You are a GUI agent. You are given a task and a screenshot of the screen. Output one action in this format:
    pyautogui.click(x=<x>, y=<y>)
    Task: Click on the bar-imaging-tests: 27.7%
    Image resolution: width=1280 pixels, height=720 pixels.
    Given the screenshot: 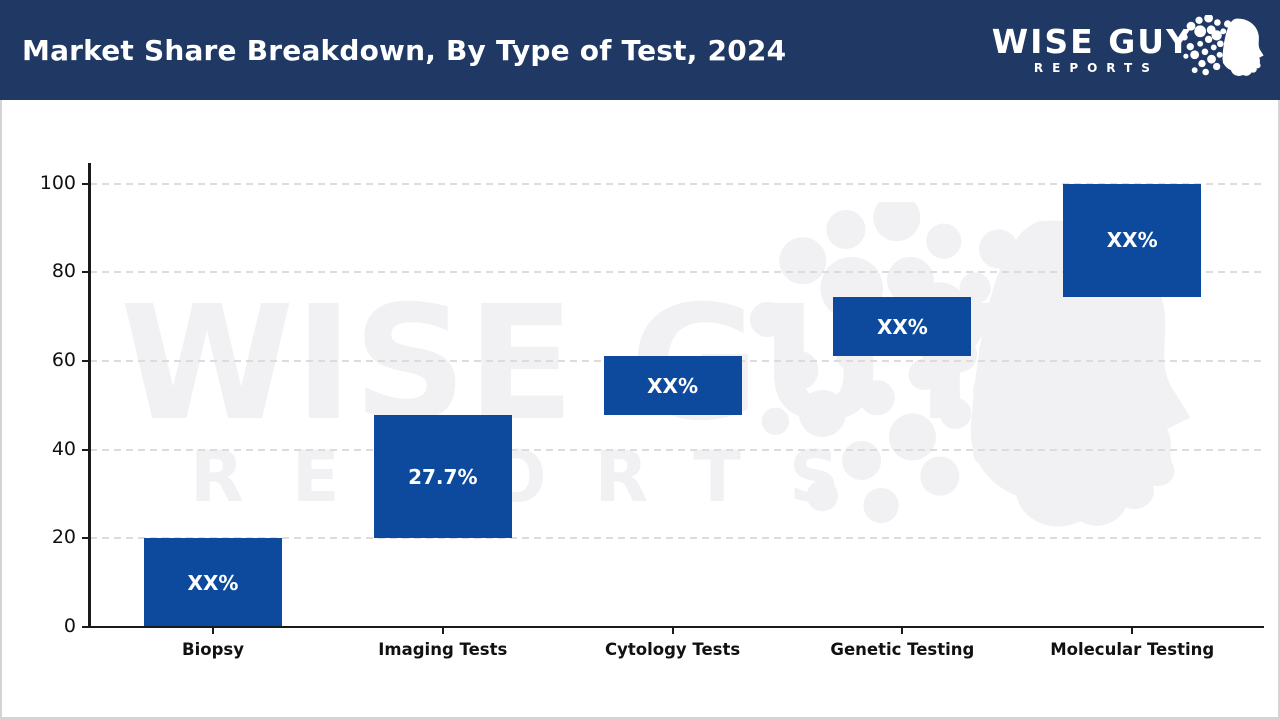 What is the action you would take?
    pyautogui.click(x=442, y=477)
    